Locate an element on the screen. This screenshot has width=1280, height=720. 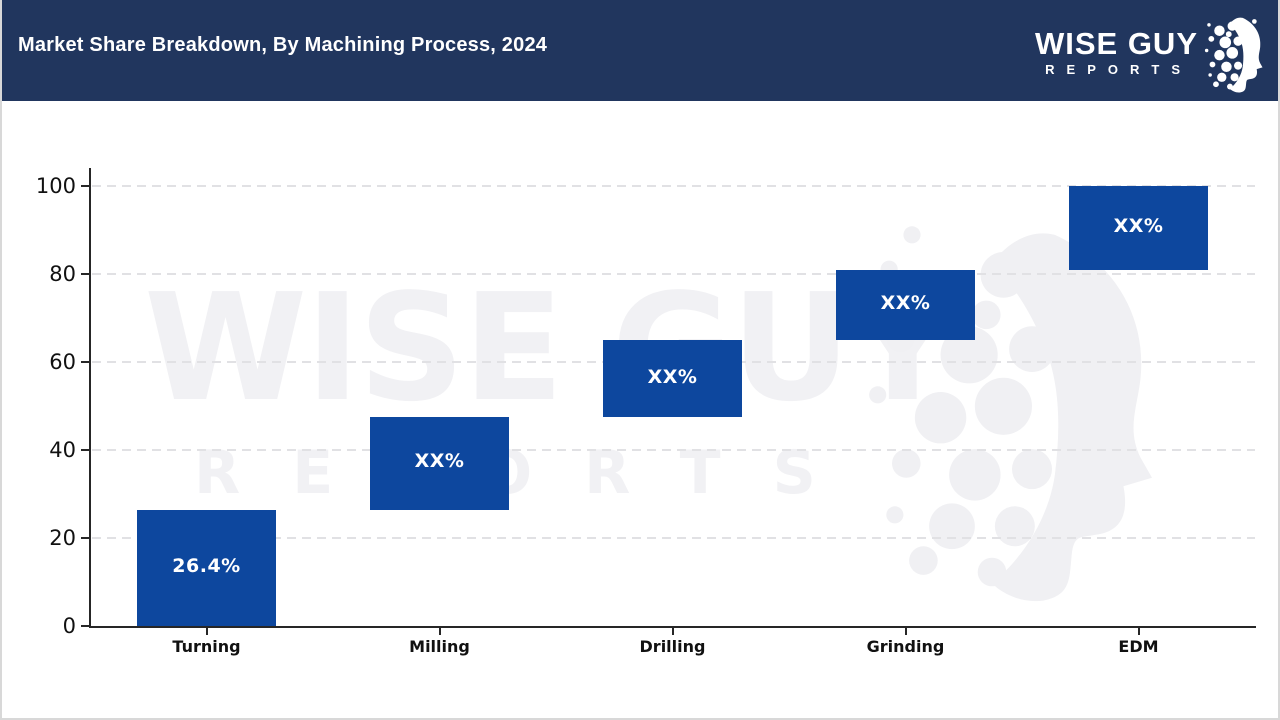
category-label: Milling is located at coordinates (439, 646).